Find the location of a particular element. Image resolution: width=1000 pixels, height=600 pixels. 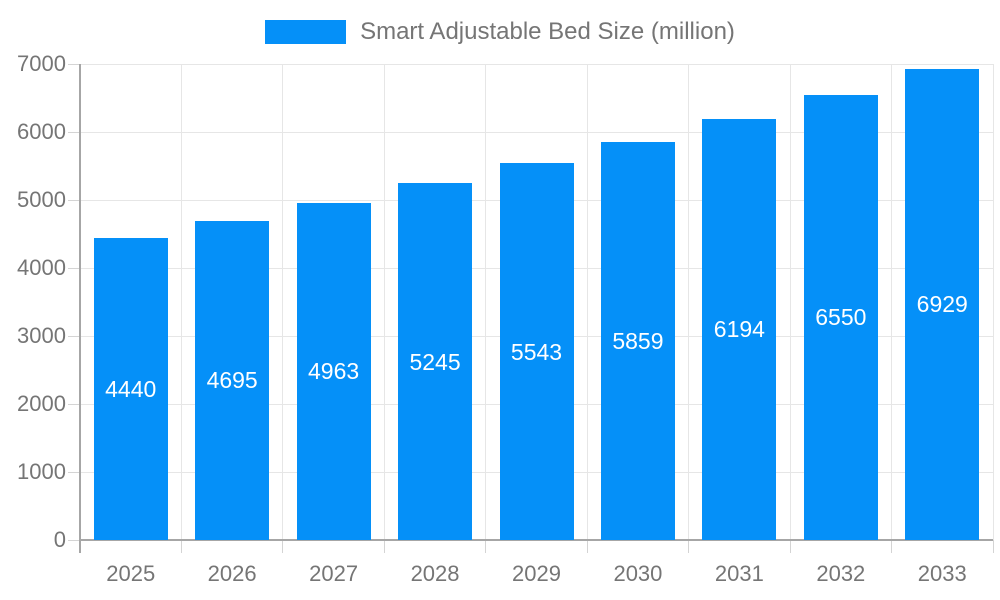

bar-value-label: 5245 is located at coordinates (435, 361).